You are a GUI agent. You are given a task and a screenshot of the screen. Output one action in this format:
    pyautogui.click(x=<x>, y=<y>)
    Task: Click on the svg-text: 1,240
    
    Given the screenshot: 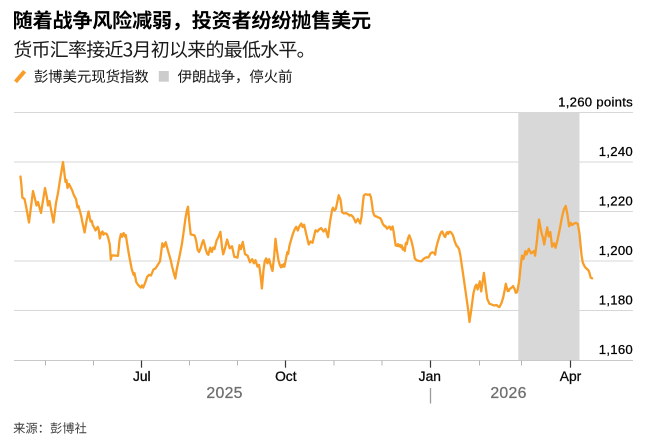 What is the action you would take?
    pyautogui.click(x=616, y=151)
    